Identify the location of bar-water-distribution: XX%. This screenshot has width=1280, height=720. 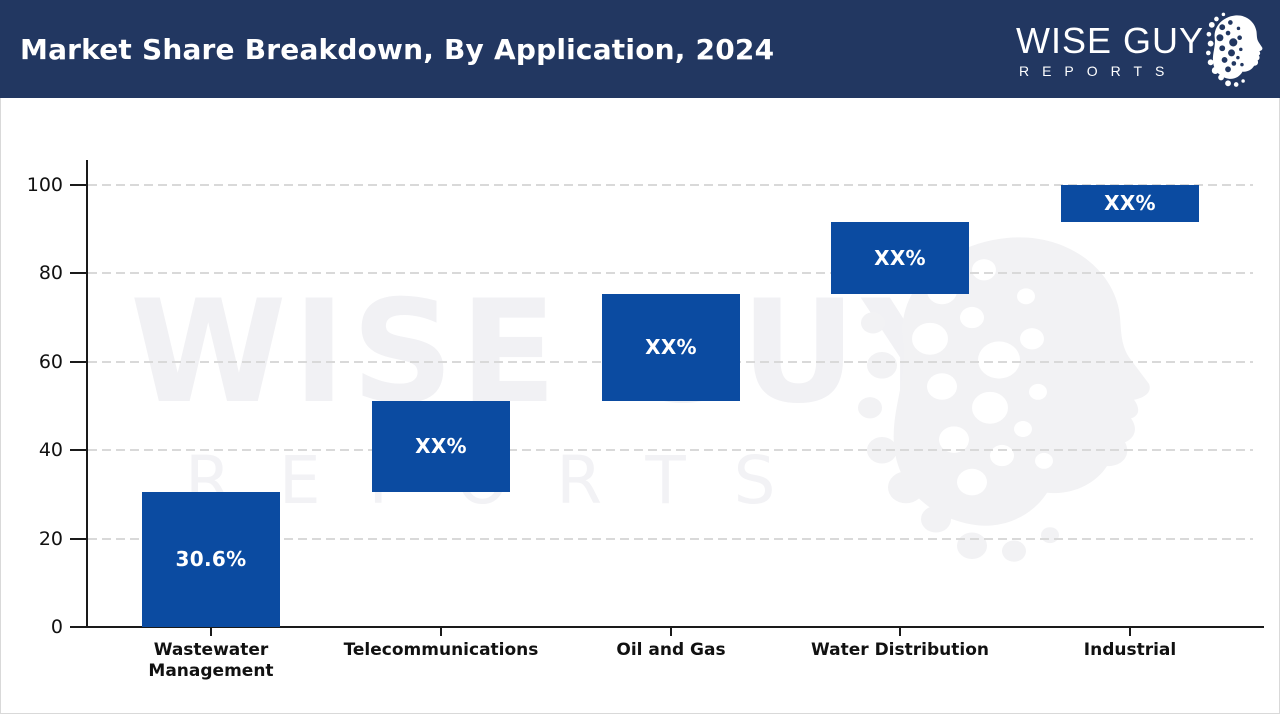
(900, 257).